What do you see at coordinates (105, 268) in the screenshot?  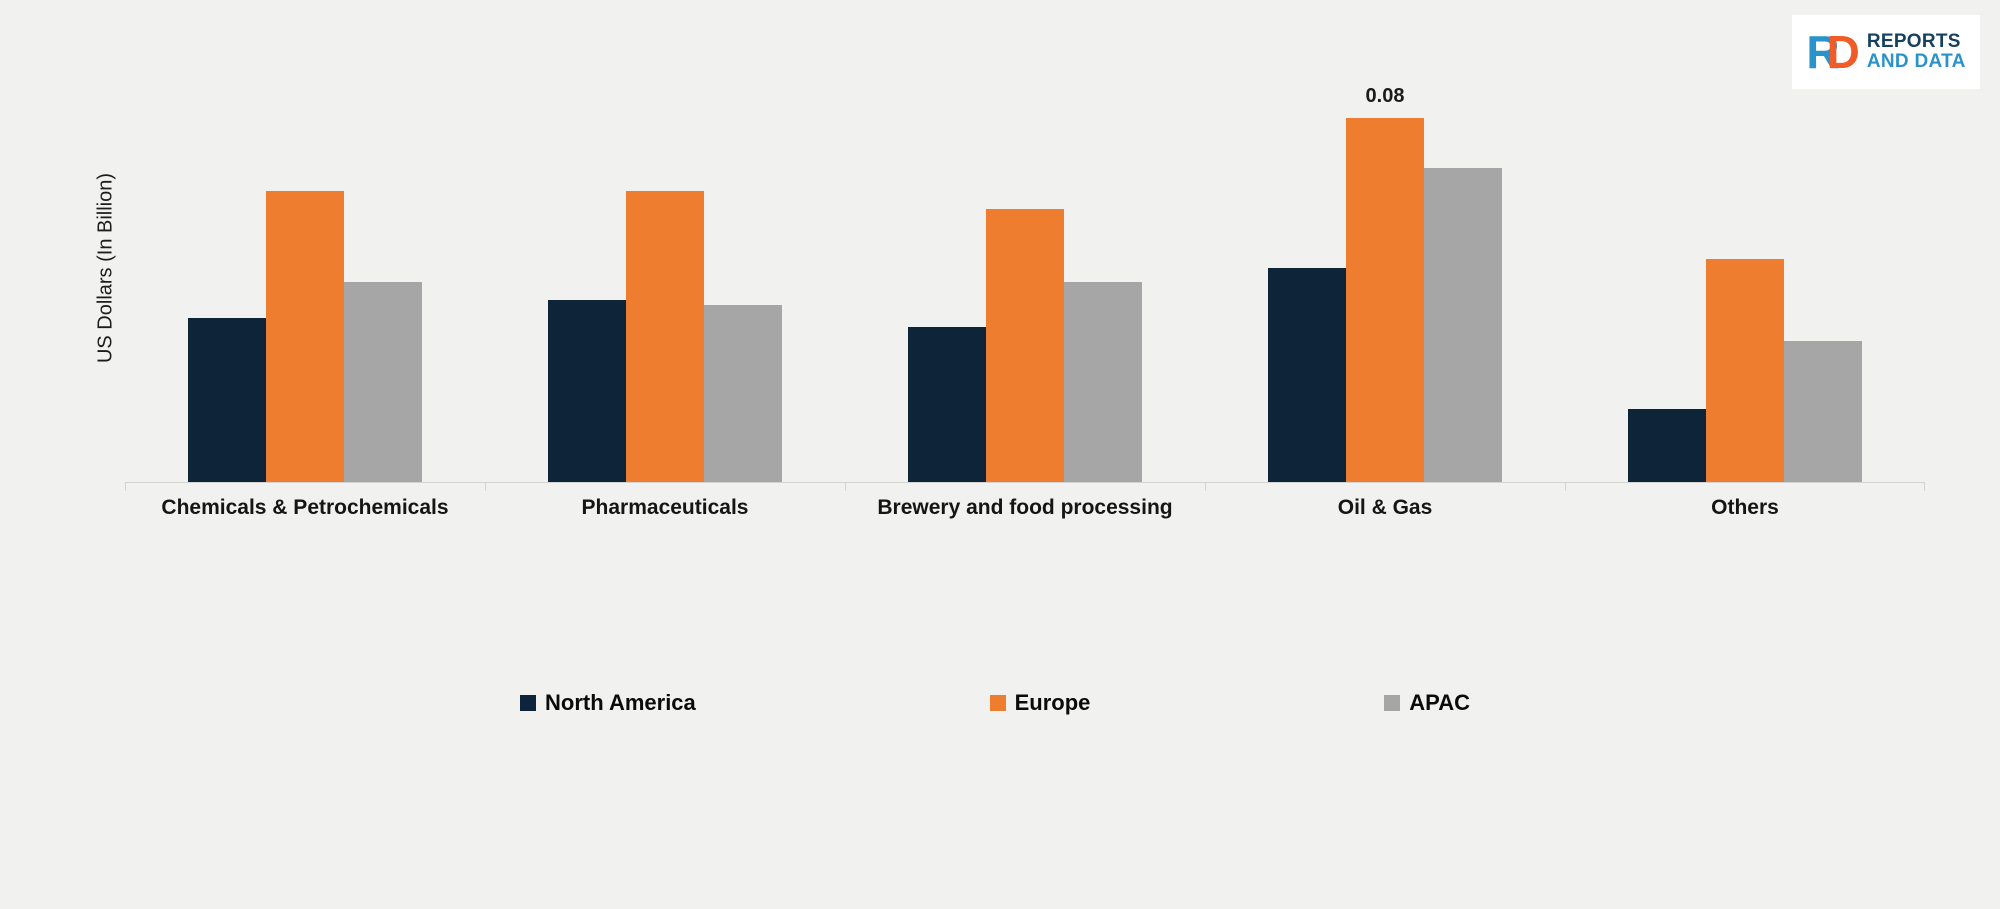 I see `y-axis-label: US Dollars (In Billion)` at bounding box center [105, 268].